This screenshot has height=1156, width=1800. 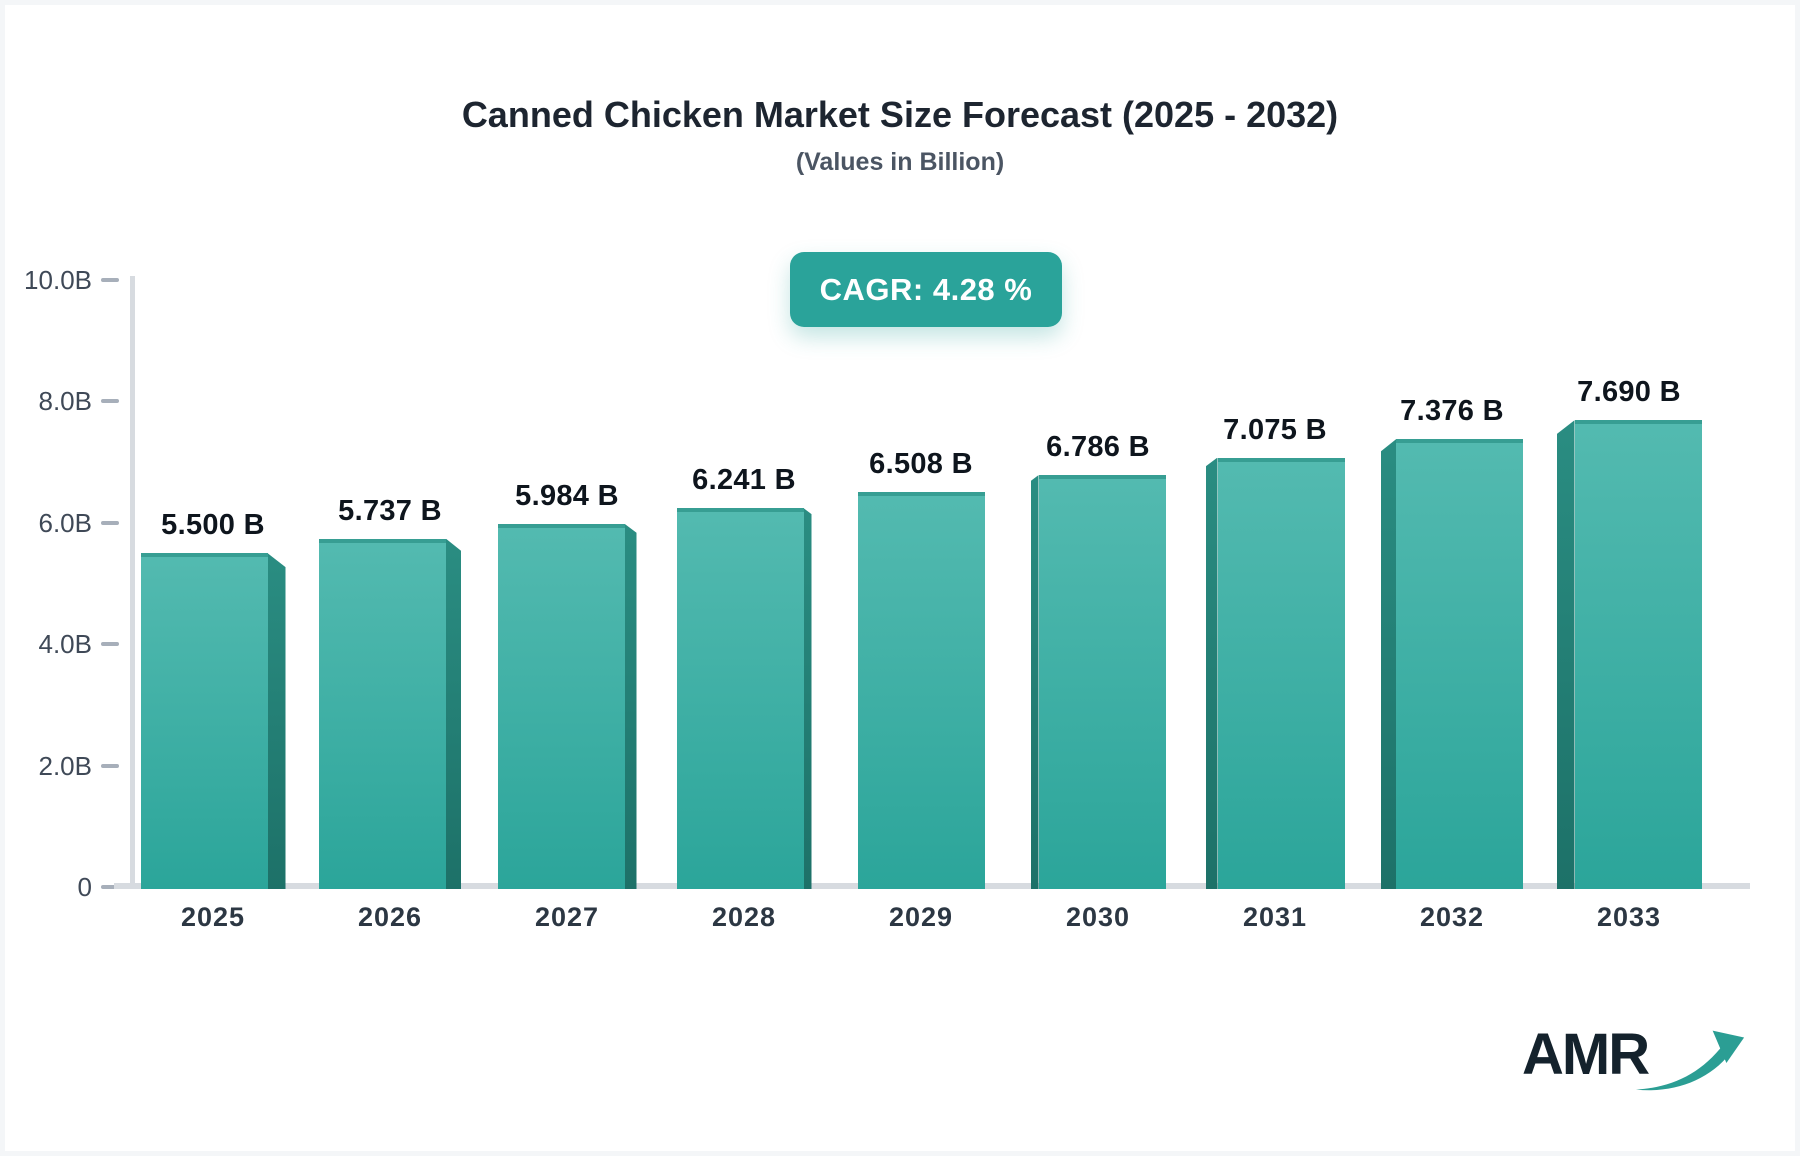 What do you see at coordinates (567, 917) in the screenshot?
I see `x-tick-label: 2027` at bounding box center [567, 917].